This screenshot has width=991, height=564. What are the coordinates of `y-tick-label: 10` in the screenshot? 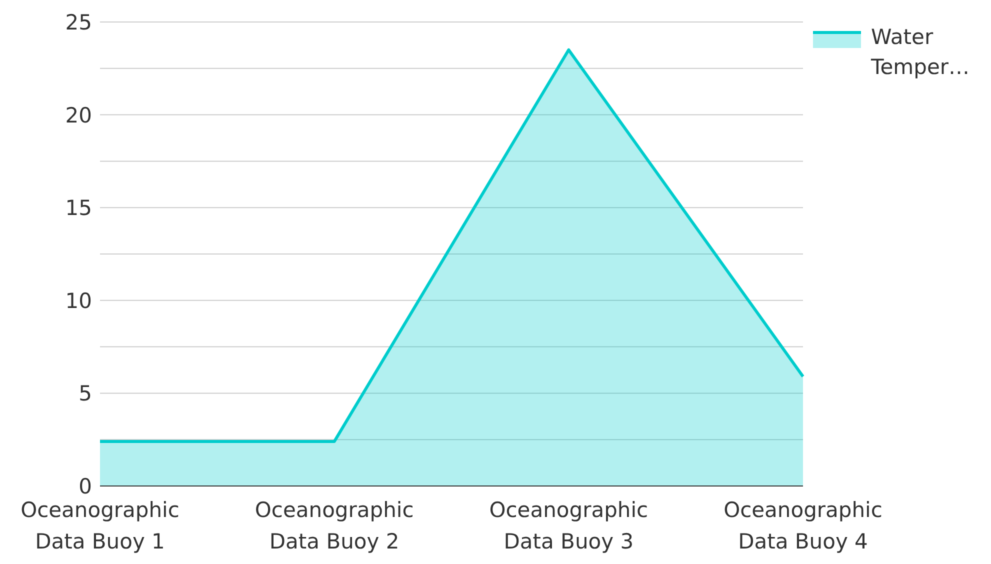 It's located at (78, 300).